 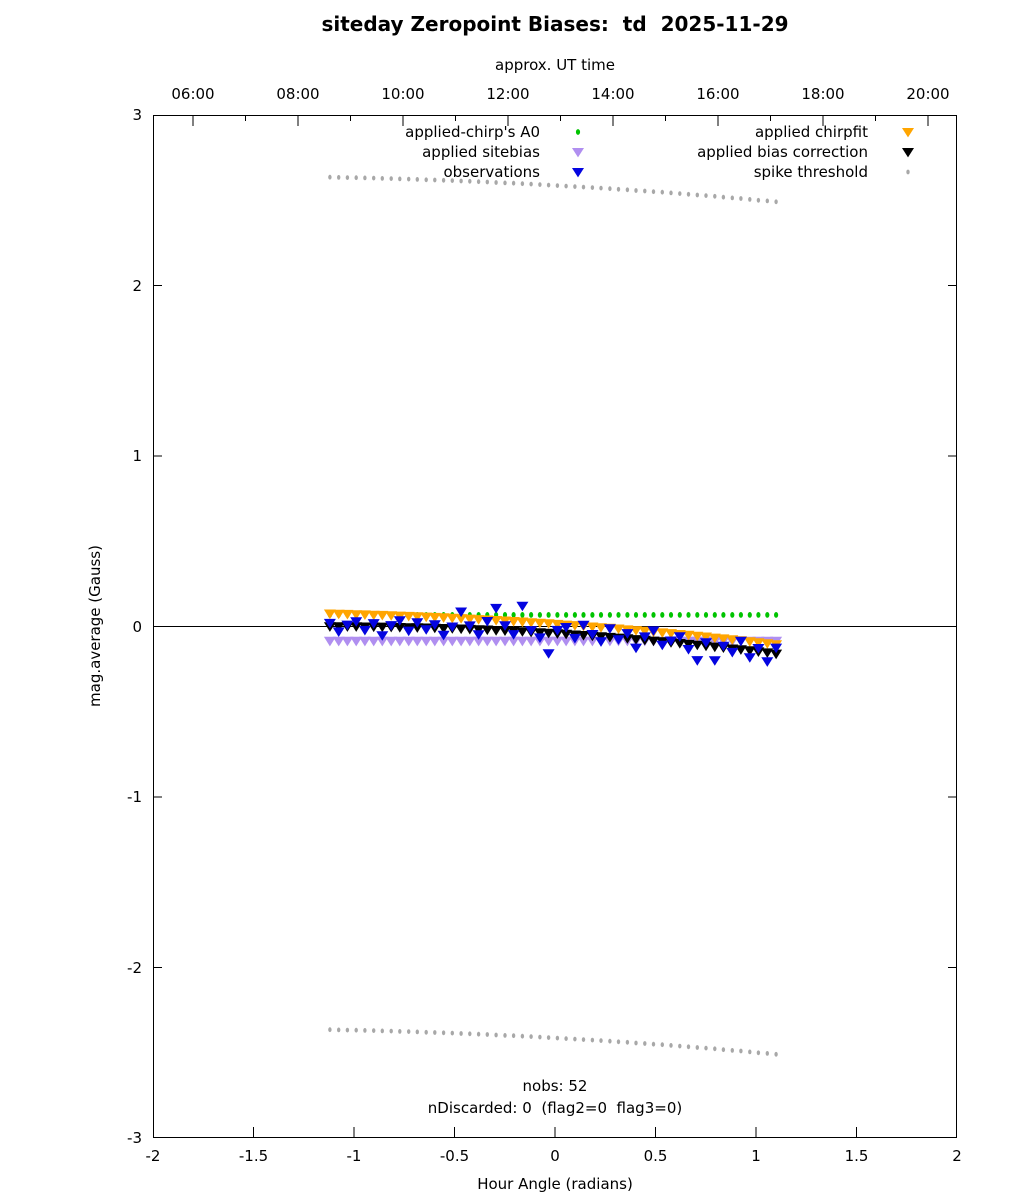 I want to click on bottom-axis-tick-label: 1, so click(x=756, y=1156).